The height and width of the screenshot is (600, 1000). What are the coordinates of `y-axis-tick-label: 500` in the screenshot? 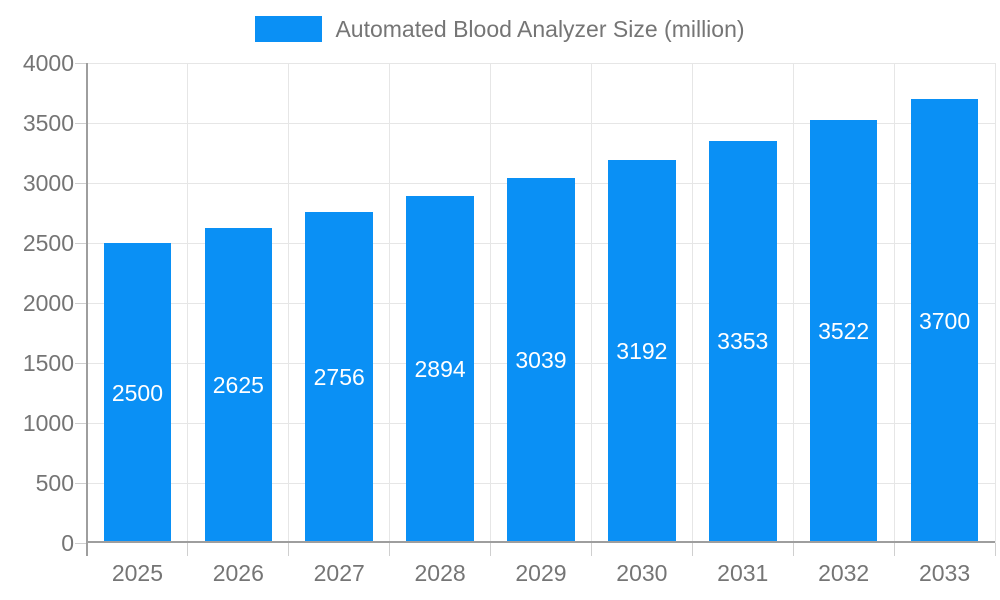 It's located at (54, 483).